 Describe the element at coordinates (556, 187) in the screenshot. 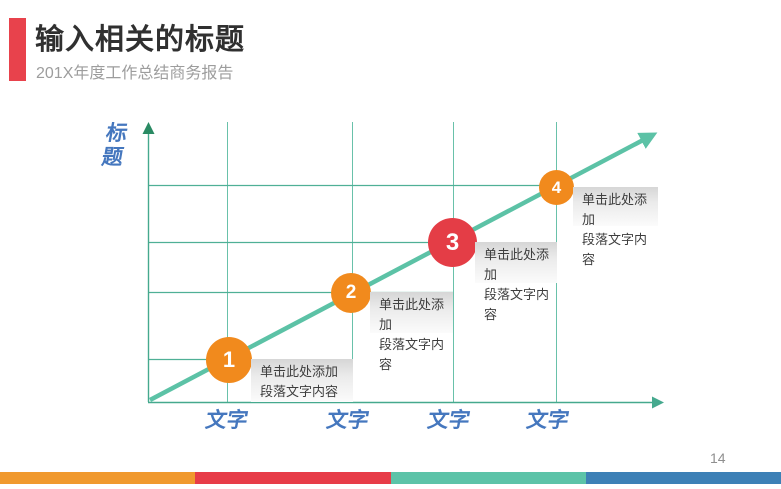

I see `milestone-4-badge: 4` at that location.